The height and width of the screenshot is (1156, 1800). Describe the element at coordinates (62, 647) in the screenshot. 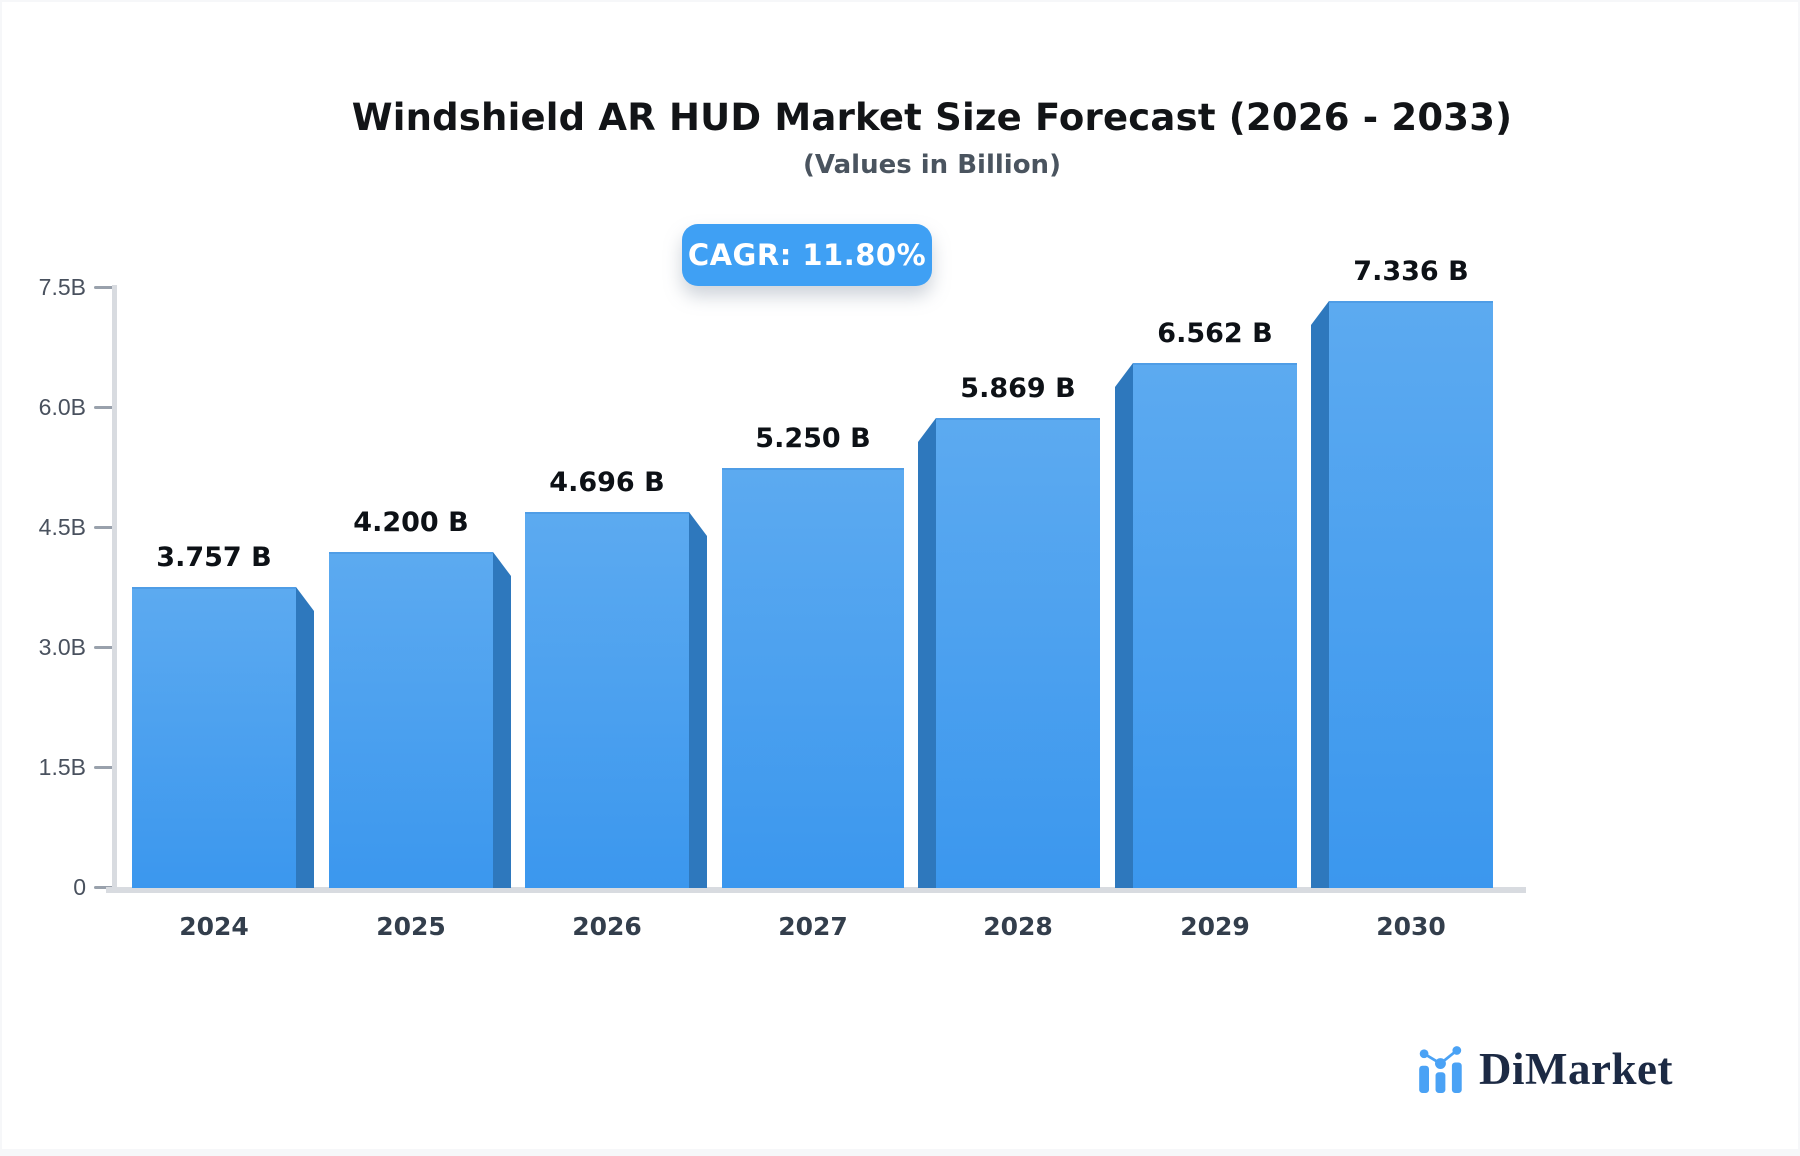

I see `y-axis-tick-label: 3.0B` at that location.